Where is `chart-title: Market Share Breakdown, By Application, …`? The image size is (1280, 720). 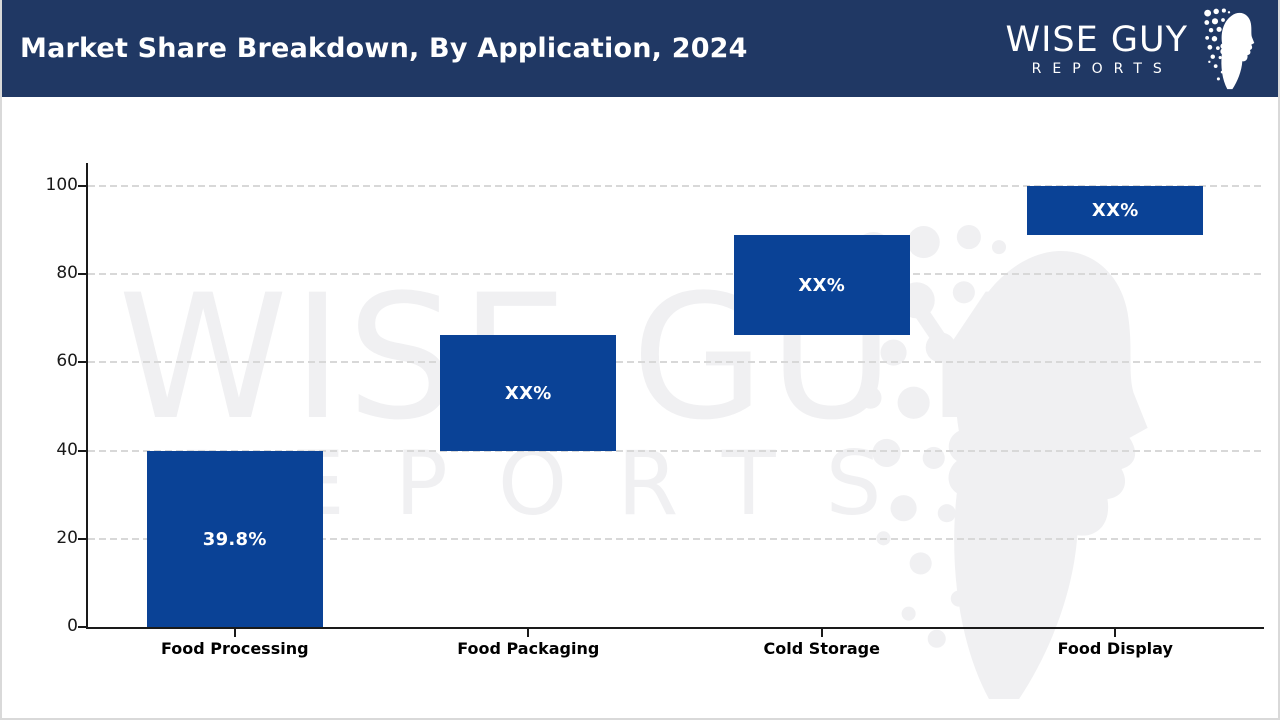 chart-title: Market Share Breakdown, By Application, … is located at coordinates (384, 48).